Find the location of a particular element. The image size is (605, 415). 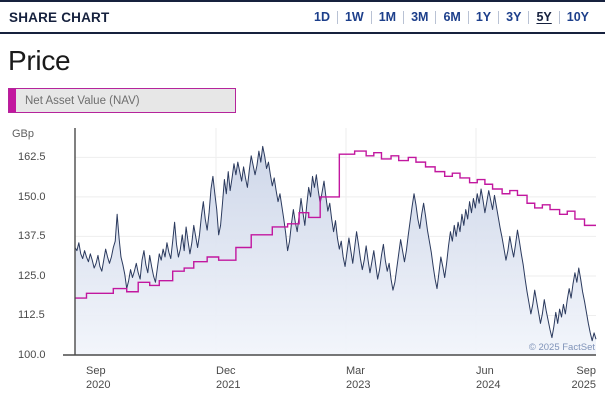

y-tick-label: 100.0 is located at coordinates (32, 355).